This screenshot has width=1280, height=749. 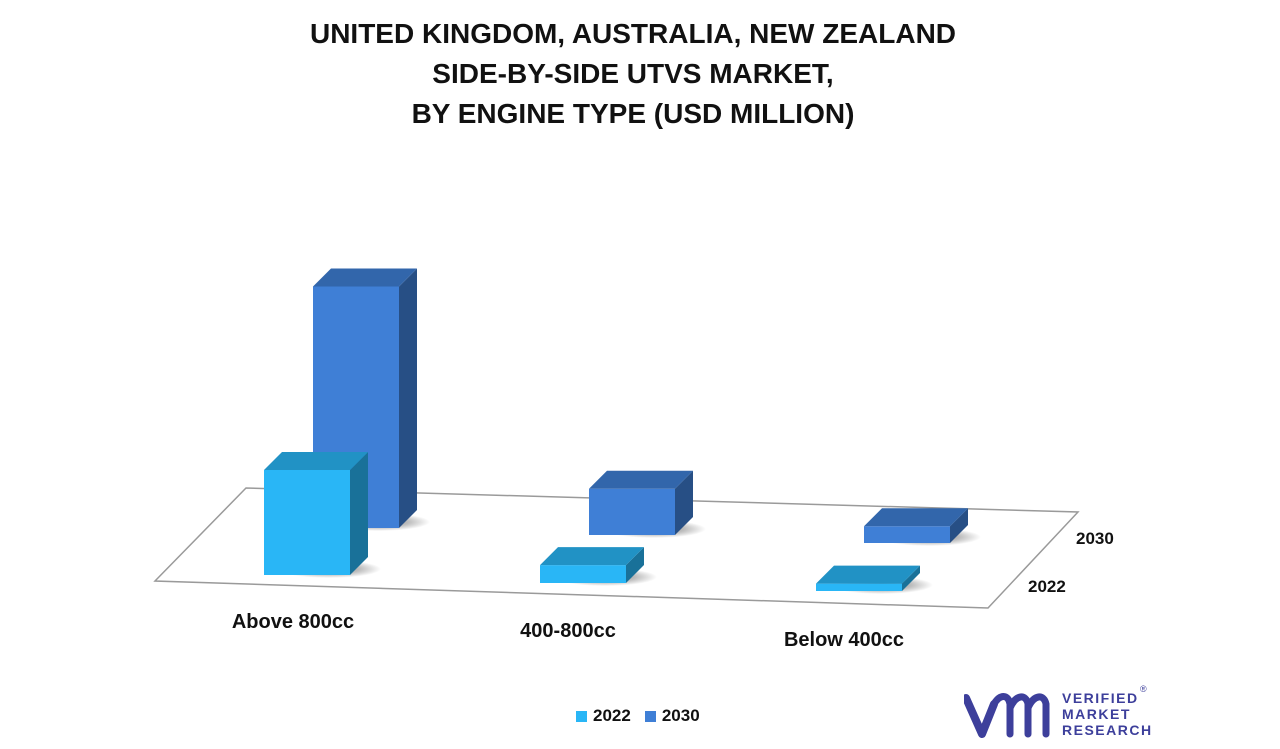 I want to click on registered-mark: ®, so click(x=1143, y=689).